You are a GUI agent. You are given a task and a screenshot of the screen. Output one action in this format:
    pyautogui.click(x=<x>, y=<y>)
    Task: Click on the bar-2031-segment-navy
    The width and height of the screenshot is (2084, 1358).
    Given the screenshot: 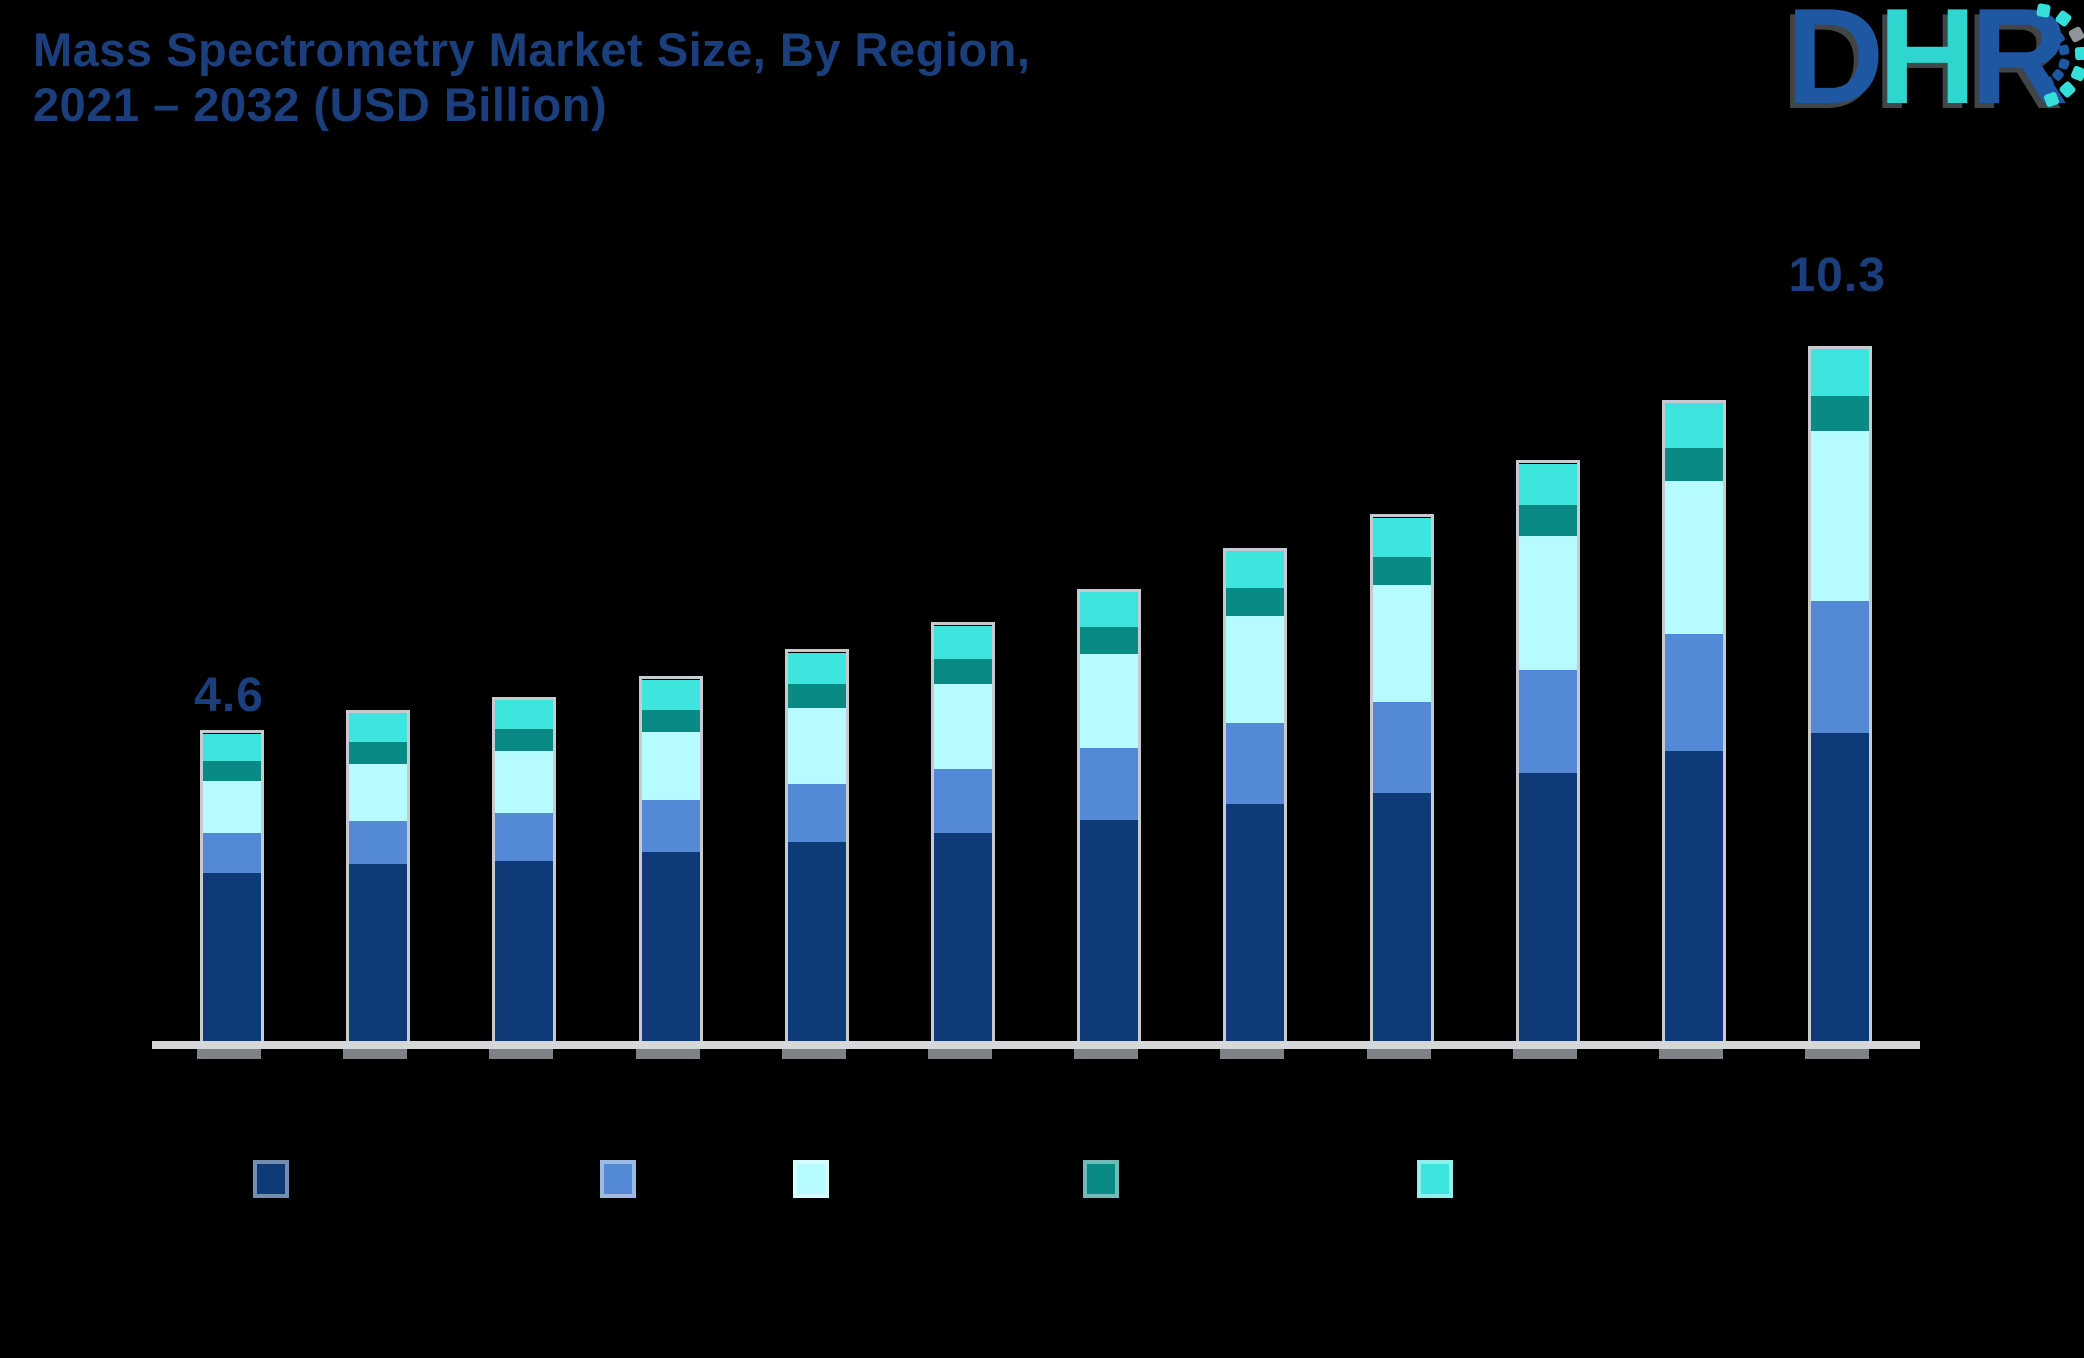 What is the action you would take?
    pyautogui.click(x=1694, y=897)
    